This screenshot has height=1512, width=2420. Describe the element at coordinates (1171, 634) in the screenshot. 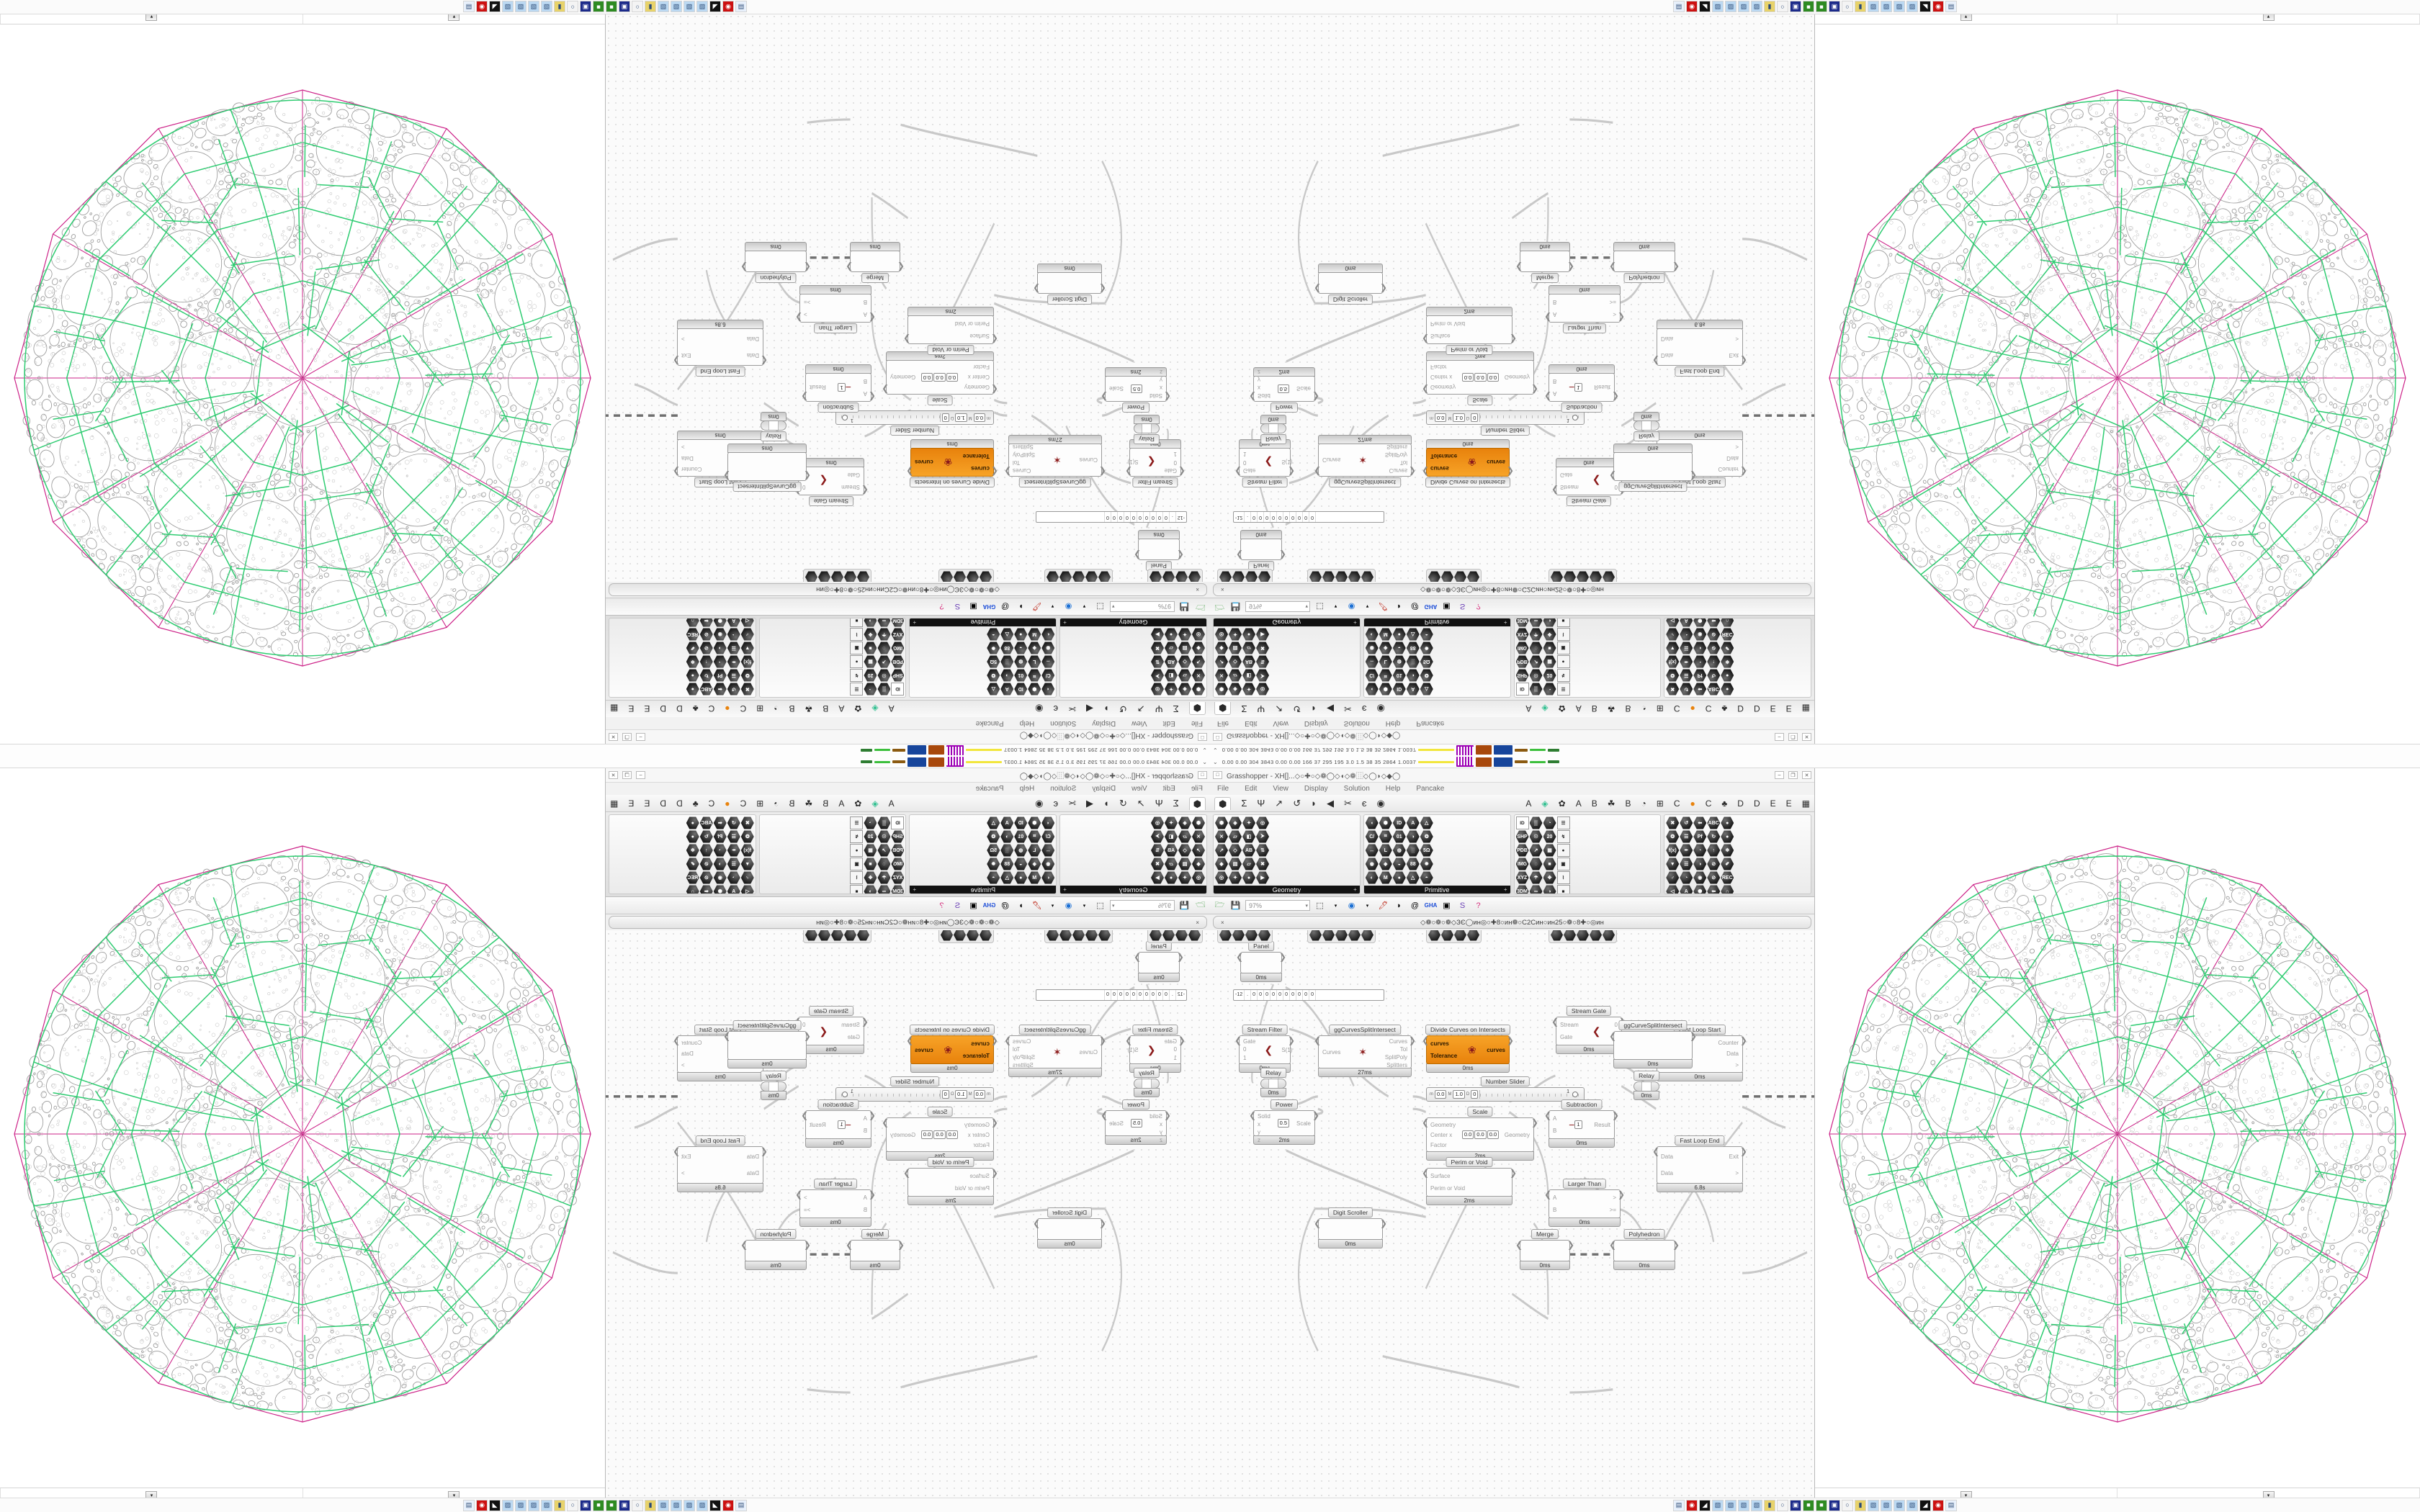

I see `component-icon-geometry-18: ●` at that location.